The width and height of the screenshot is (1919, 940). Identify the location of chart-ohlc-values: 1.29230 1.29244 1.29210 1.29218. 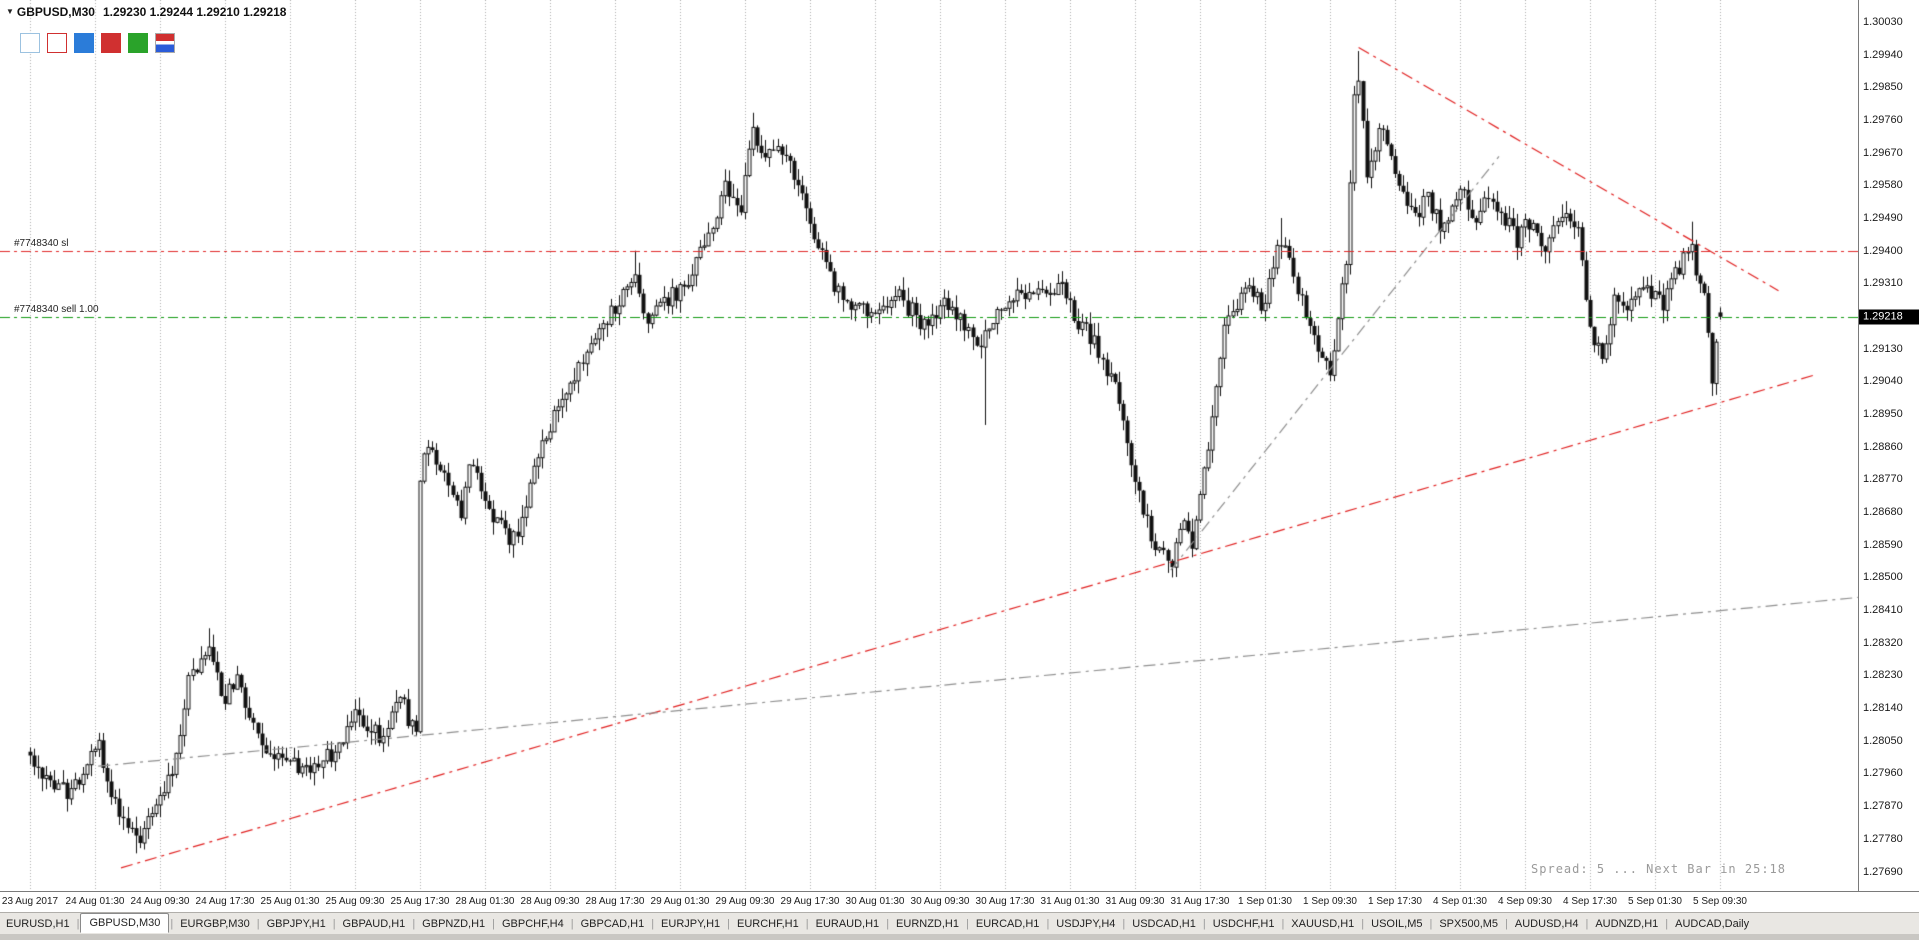
(194, 12).